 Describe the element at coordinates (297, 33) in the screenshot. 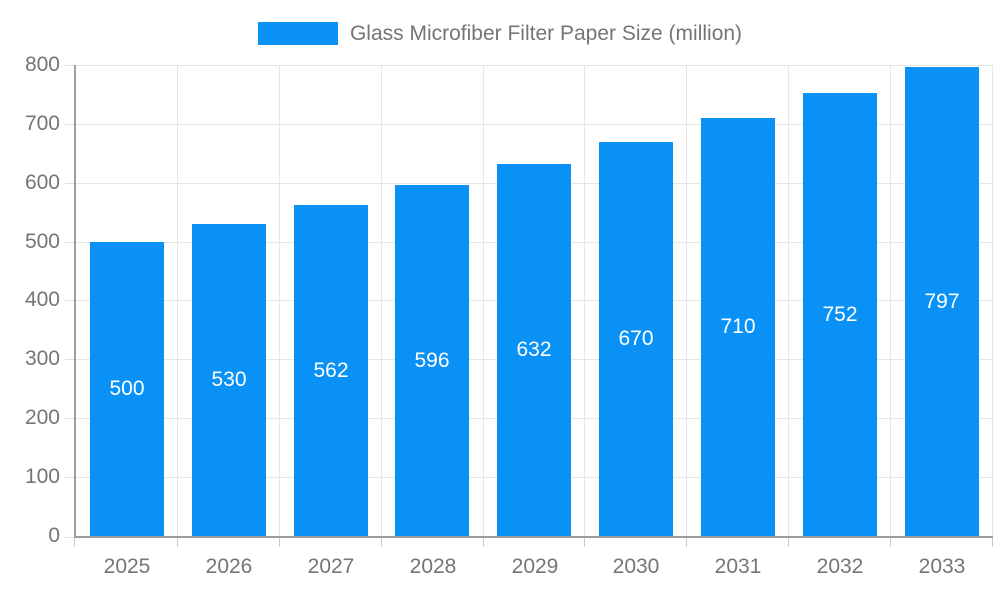

I see `legend-swatch-icon` at that location.